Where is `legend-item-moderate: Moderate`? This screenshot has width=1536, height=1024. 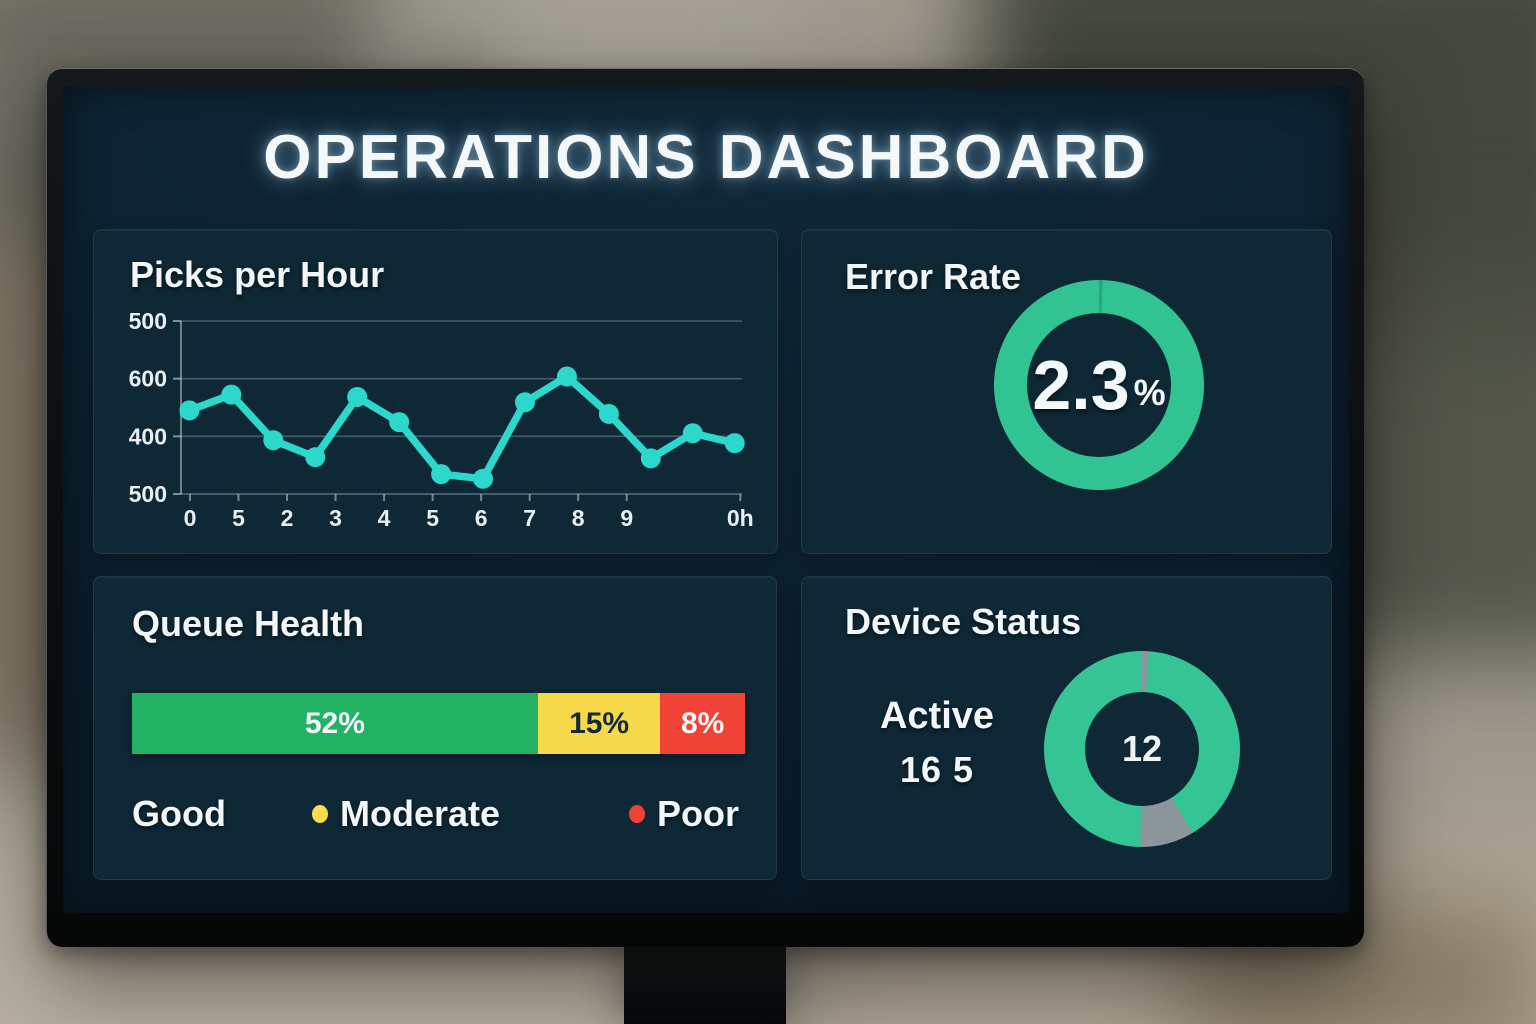
legend-item-moderate: Moderate is located at coordinates (406, 814).